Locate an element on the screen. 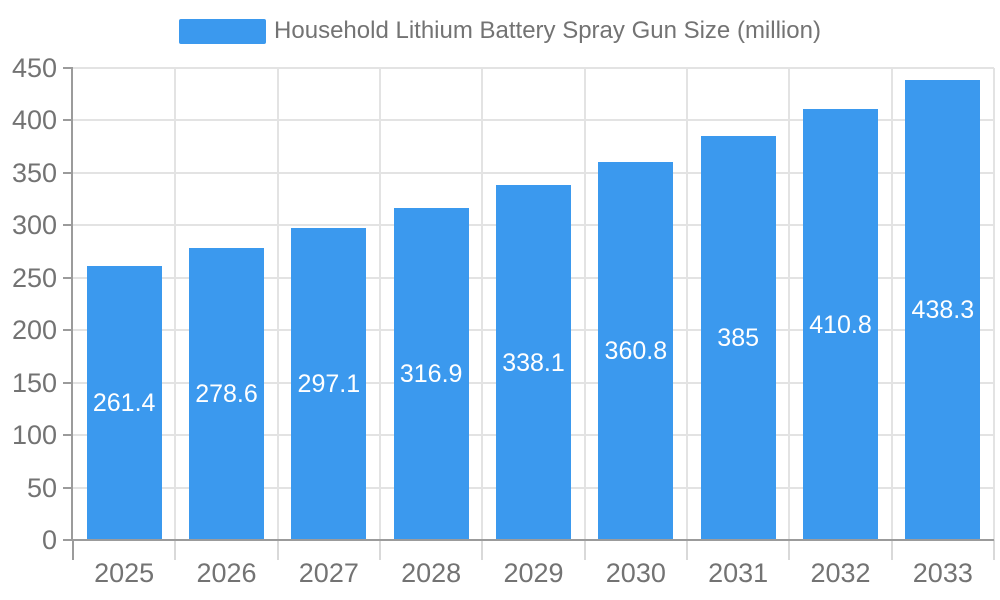 This screenshot has height=600, width=1000. y-axis-label: 300 is located at coordinates (34, 225).